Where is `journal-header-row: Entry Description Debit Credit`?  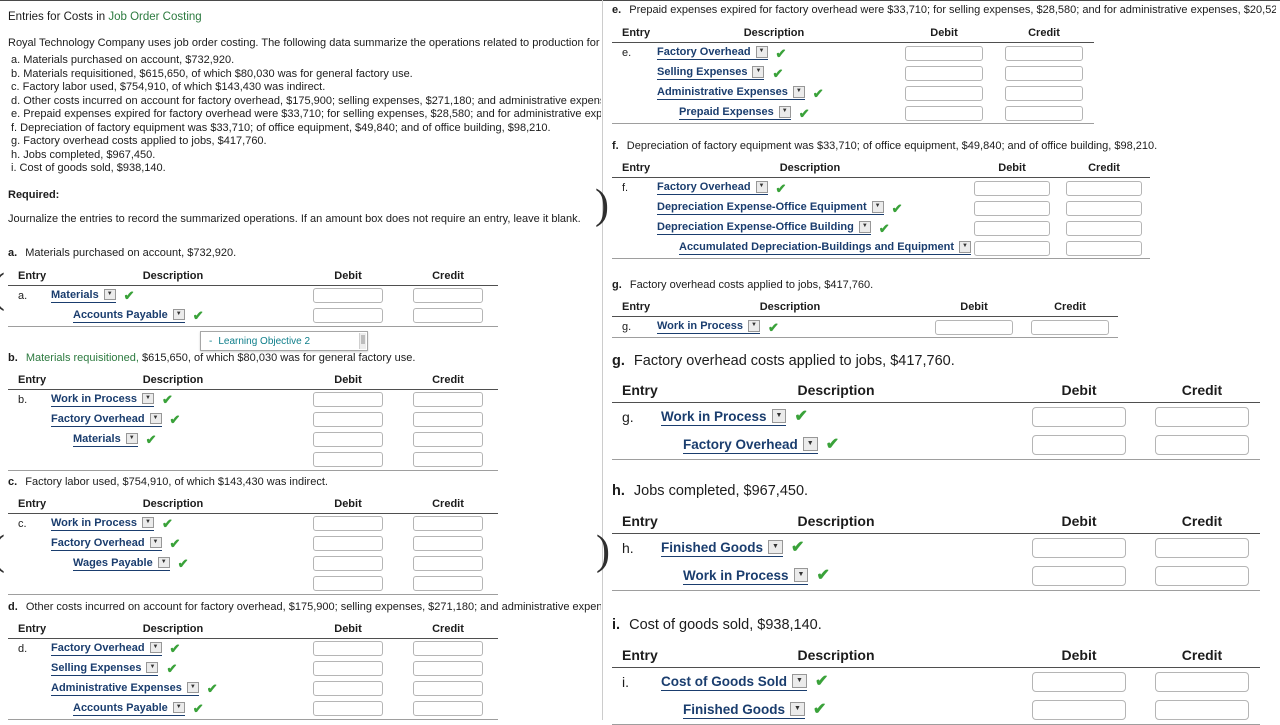
journal-header-row: Entry Description Debit Credit is located at coordinates (253, 504).